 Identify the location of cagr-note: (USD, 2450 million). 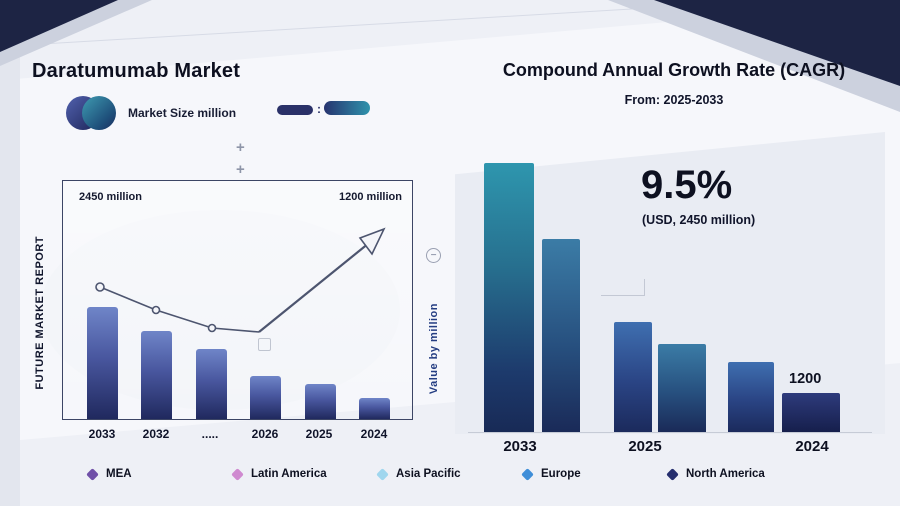
(699, 220).